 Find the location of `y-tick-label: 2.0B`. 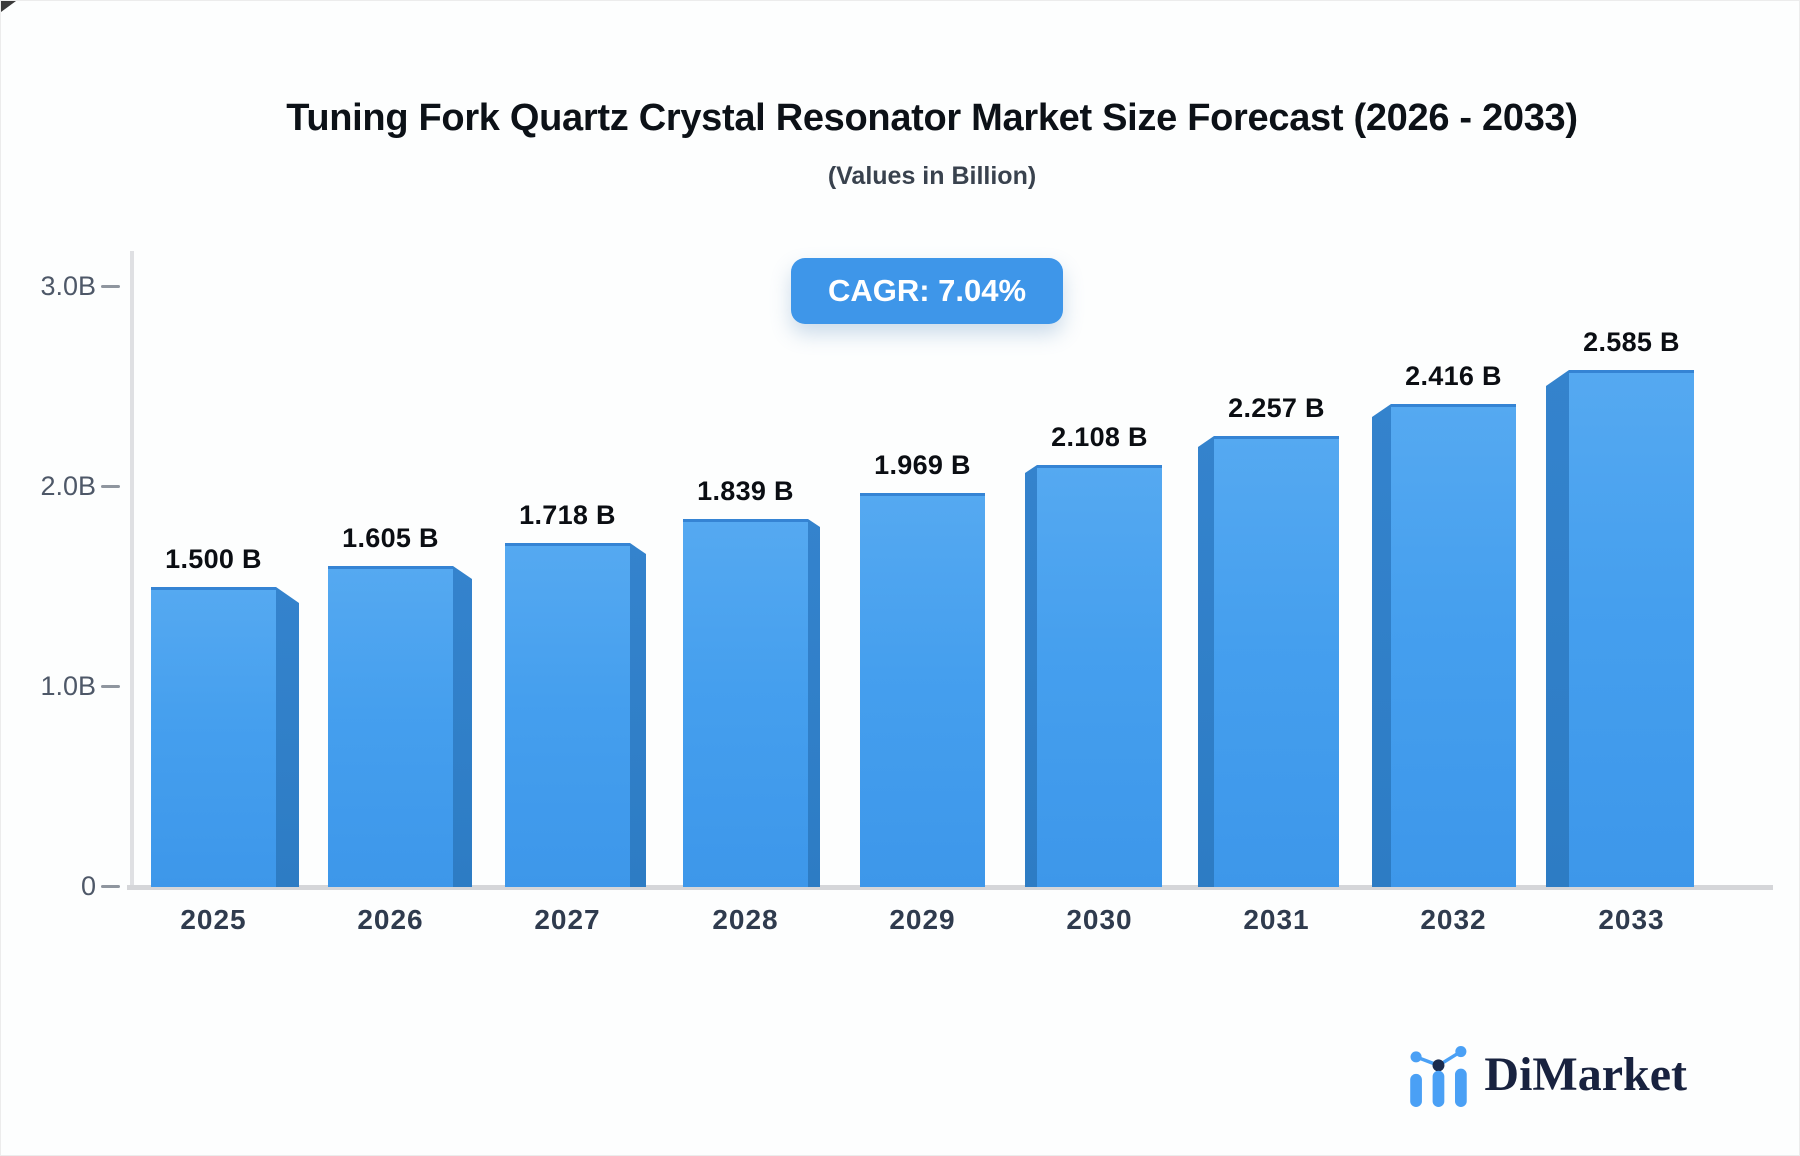

y-tick-label: 2.0B is located at coordinates (68, 486).